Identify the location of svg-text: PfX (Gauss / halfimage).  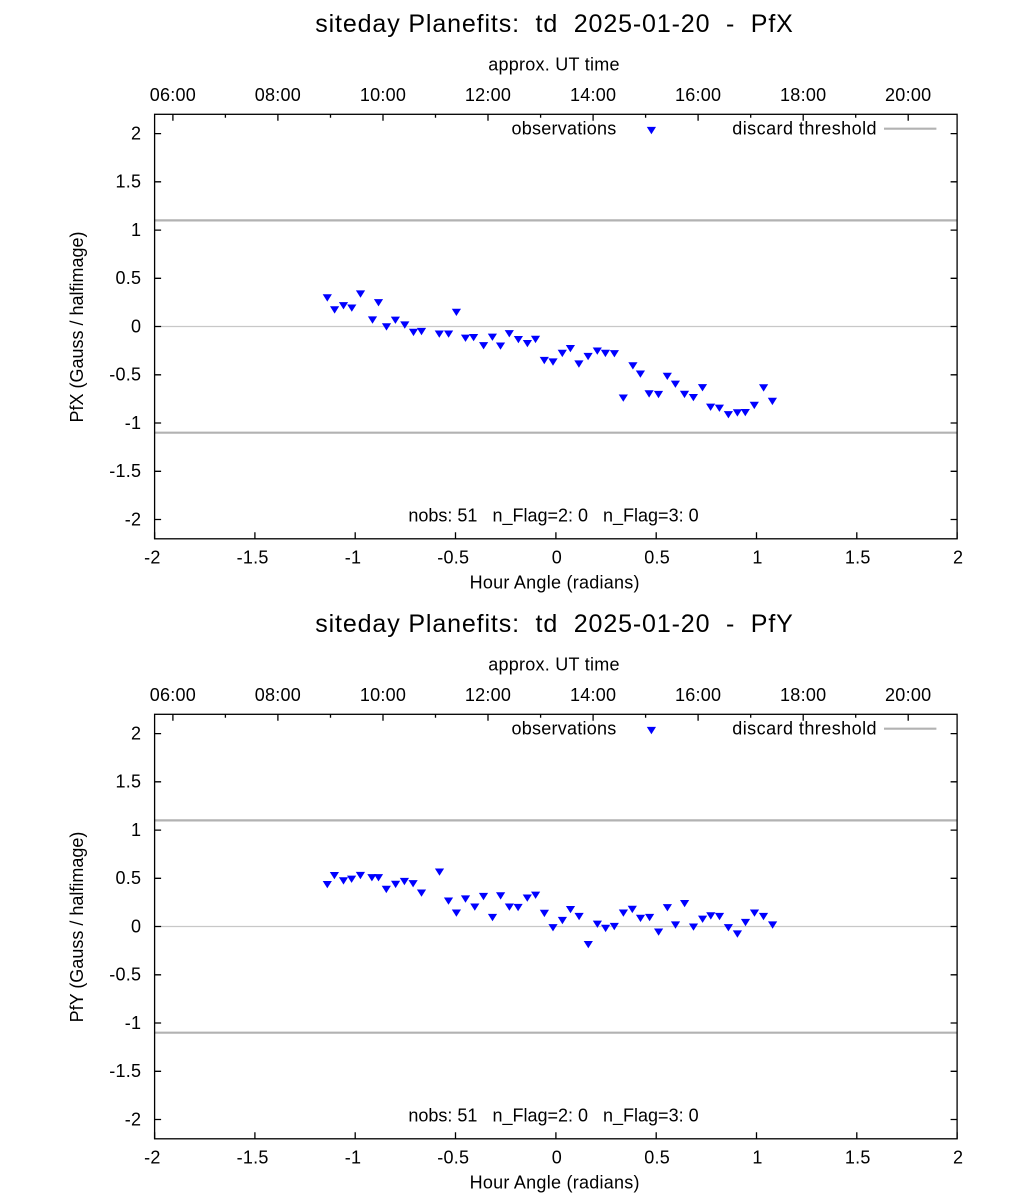
(77, 326).